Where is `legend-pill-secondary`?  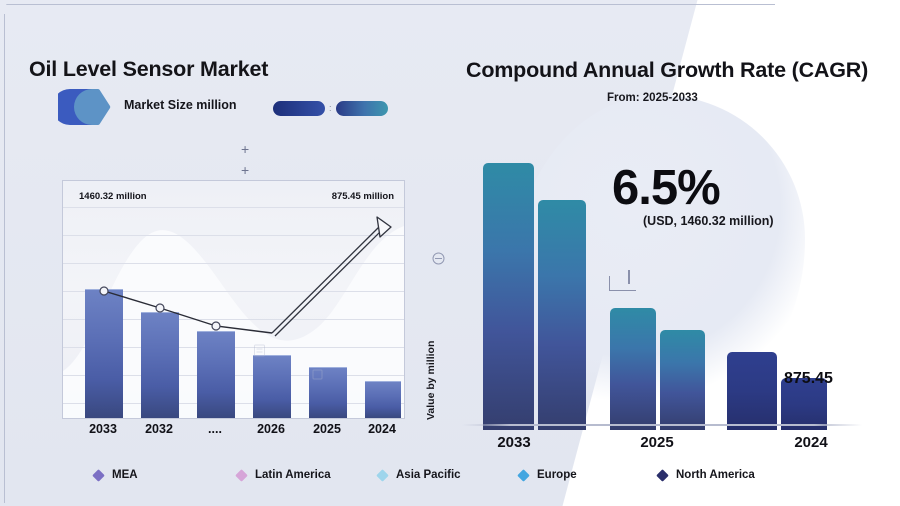 legend-pill-secondary is located at coordinates (361, 108).